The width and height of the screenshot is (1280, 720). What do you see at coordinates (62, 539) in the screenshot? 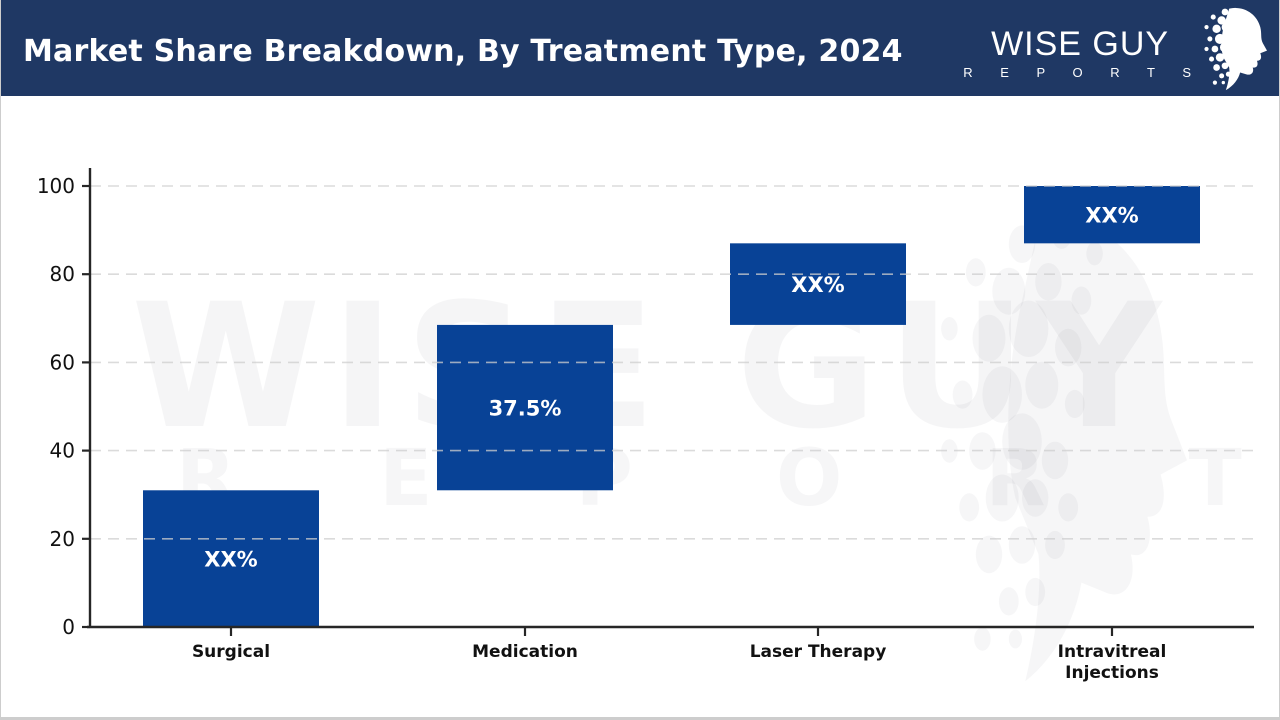
I see `y-tick-label: 20` at bounding box center [62, 539].